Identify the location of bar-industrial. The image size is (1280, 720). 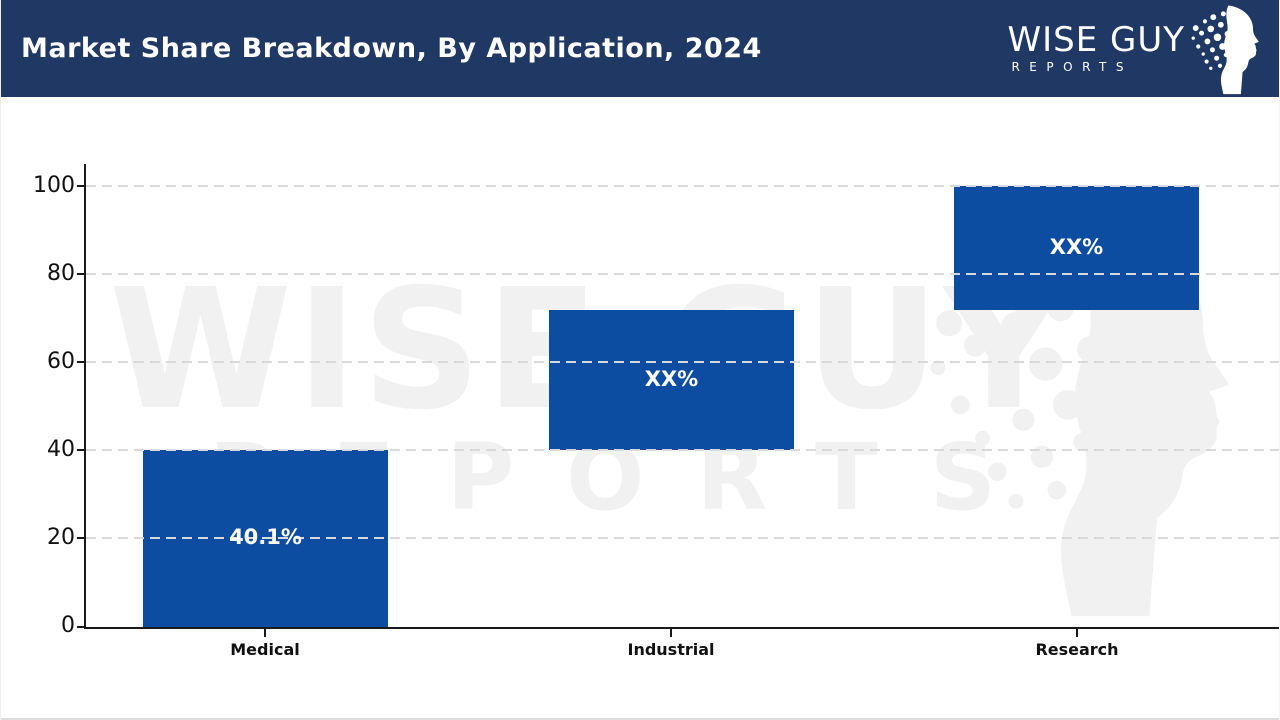
(671, 380).